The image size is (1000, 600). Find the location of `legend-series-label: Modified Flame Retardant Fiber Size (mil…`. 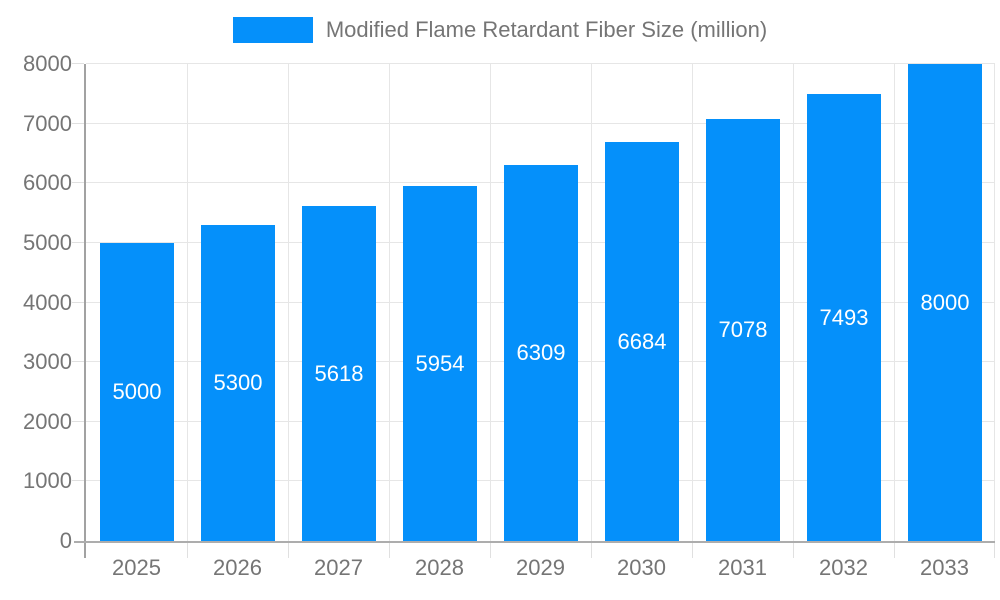

legend-series-label: Modified Flame Retardant Fiber Size (mil… is located at coordinates (546, 29).